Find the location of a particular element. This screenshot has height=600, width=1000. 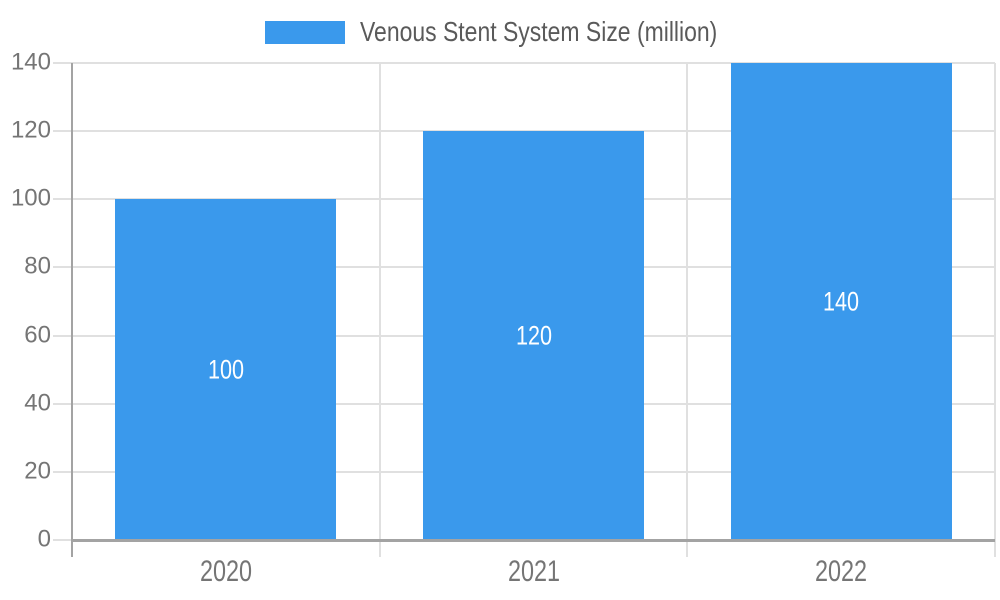

y-axis-tick-label: 140 is located at coordinates (30, 62).